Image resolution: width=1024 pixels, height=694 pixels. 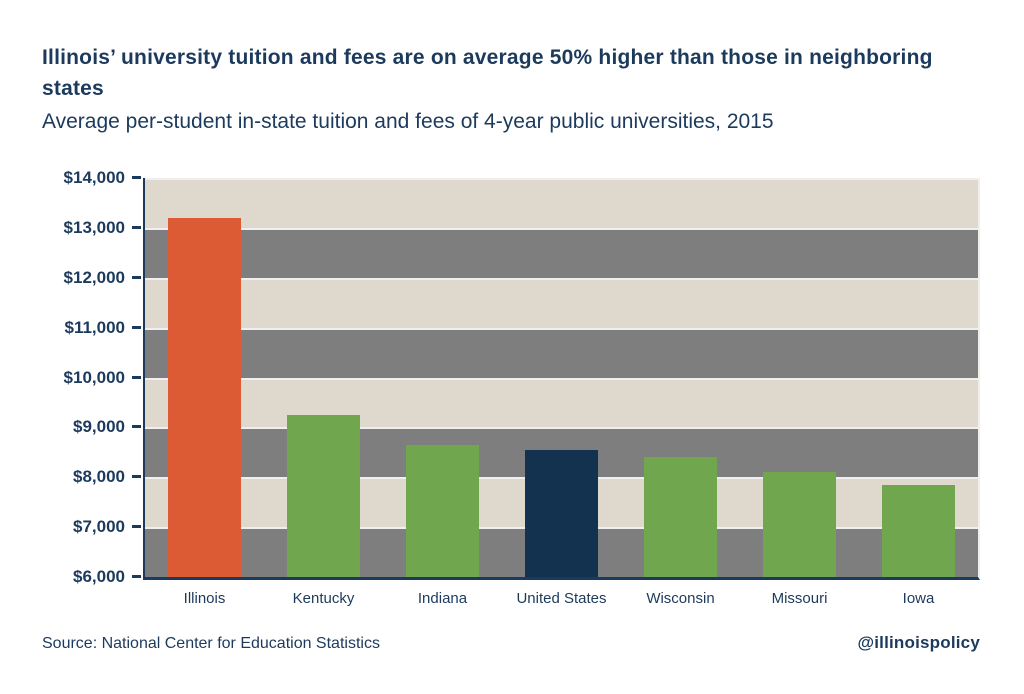 I want to click on y-tick-row: $11,000, so click(x=71, y=328).